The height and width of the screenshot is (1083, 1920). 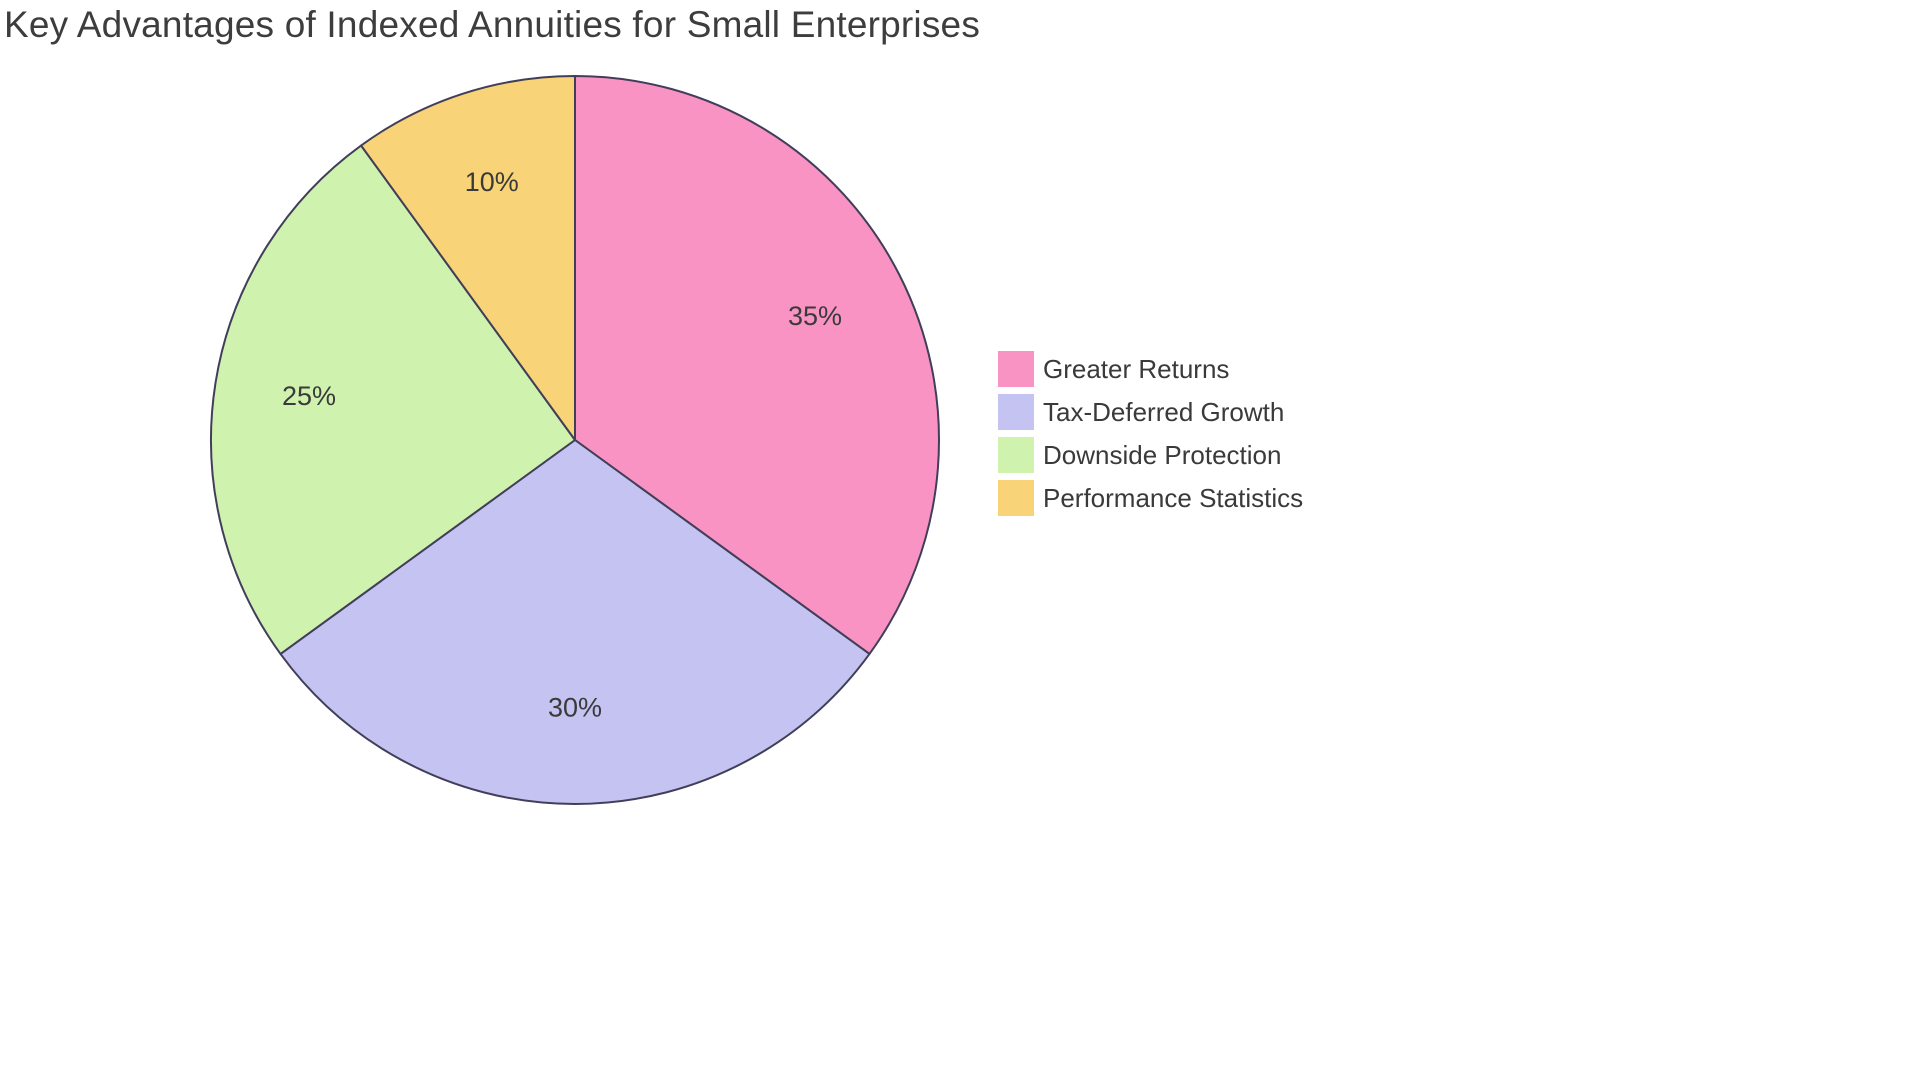 I want to click on legend-label: Performance Statistics, so click(x=1173, y=497).